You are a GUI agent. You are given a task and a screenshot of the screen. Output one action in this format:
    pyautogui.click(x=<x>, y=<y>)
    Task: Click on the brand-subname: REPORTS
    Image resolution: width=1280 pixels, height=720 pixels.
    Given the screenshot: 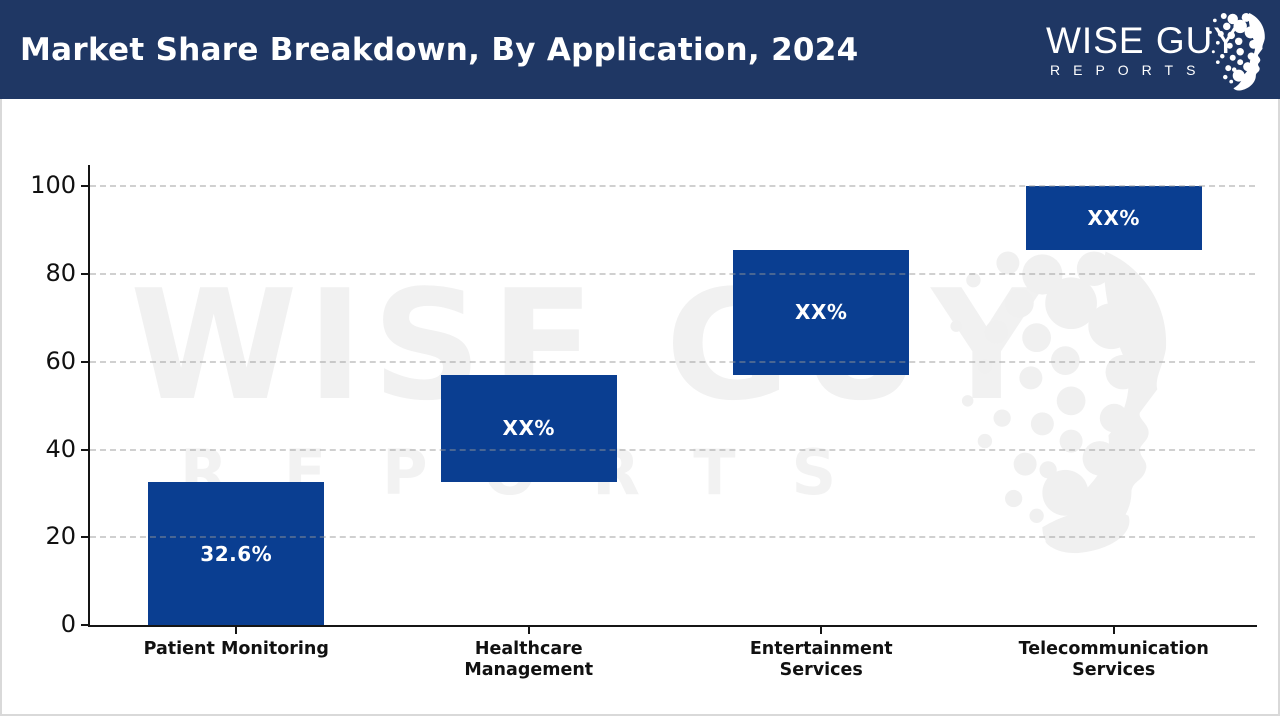 What is the action you would take?
    pyautogui.click(x=1129, y=70)
    